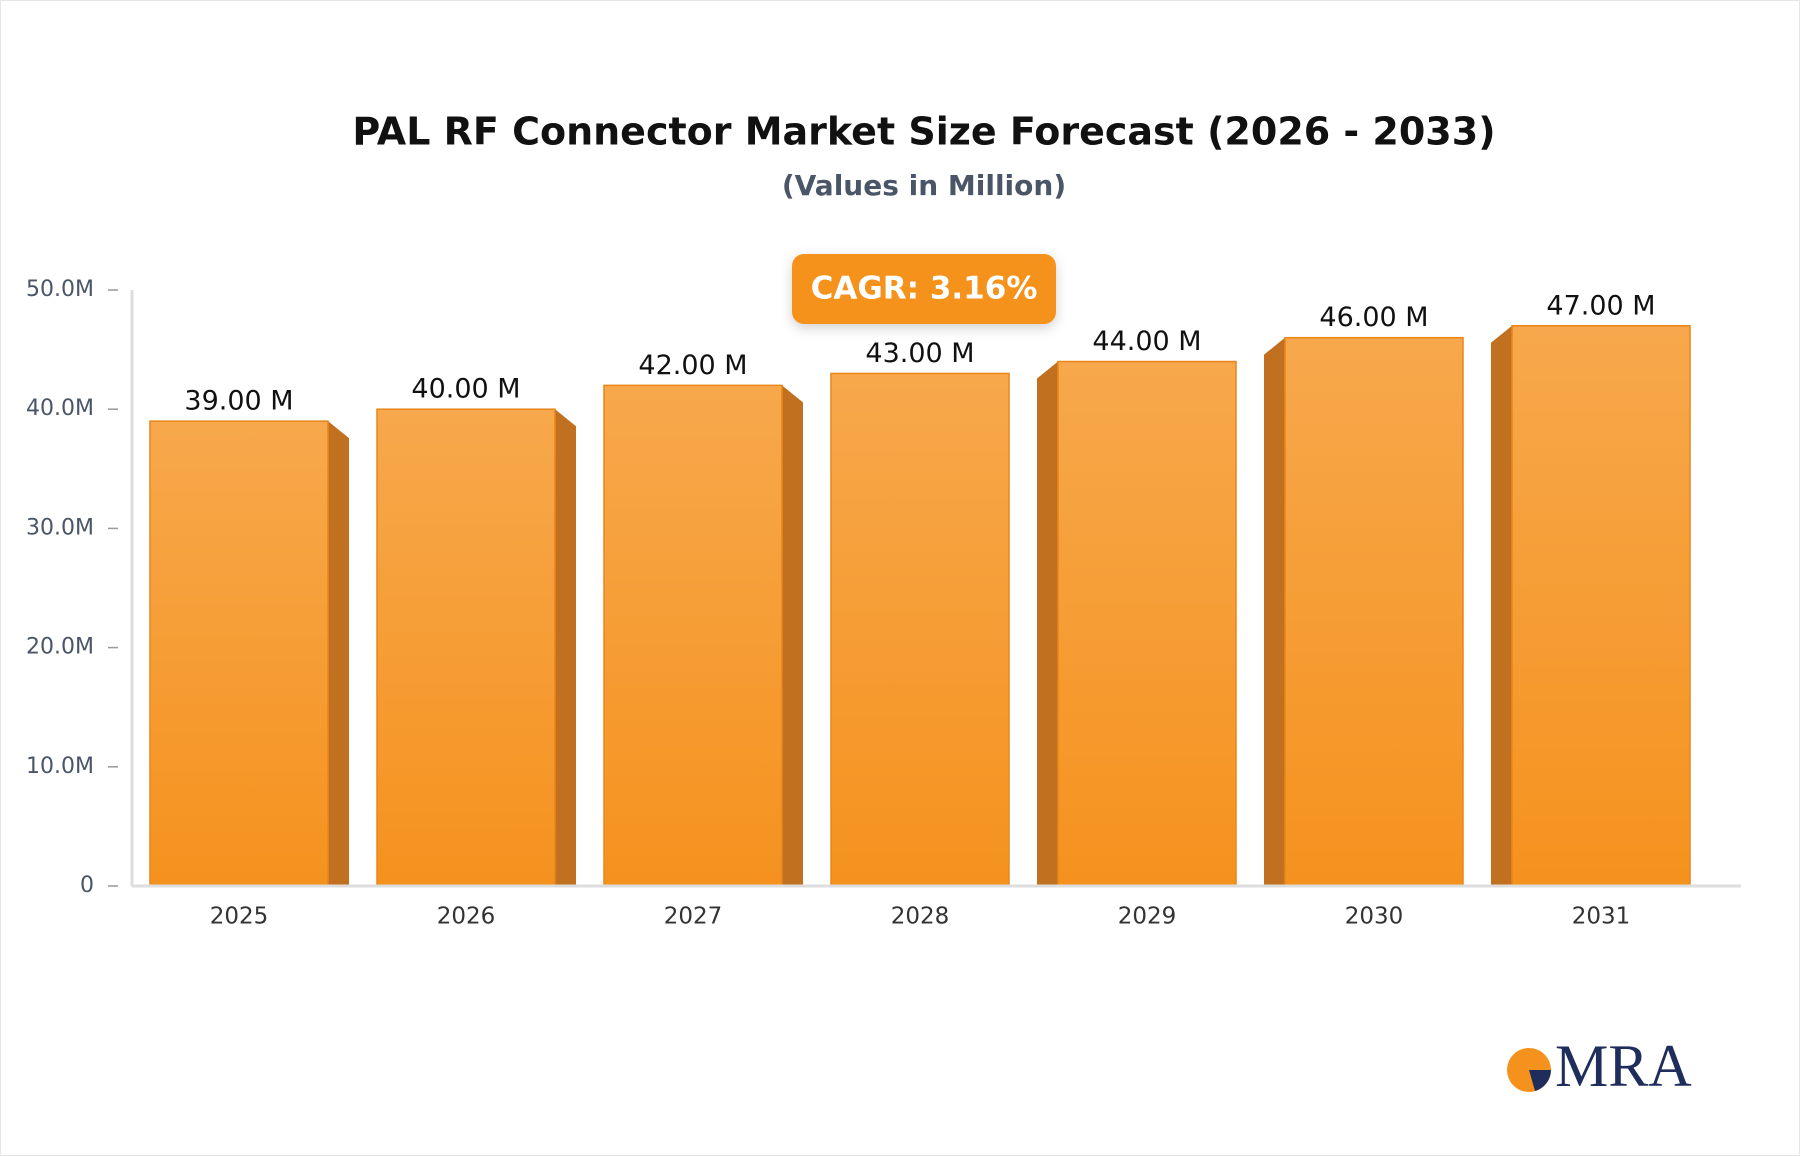  Describe the element at coordinates (465, 389) in the screenshot. I see `value-label: 40.00 M` at that location.